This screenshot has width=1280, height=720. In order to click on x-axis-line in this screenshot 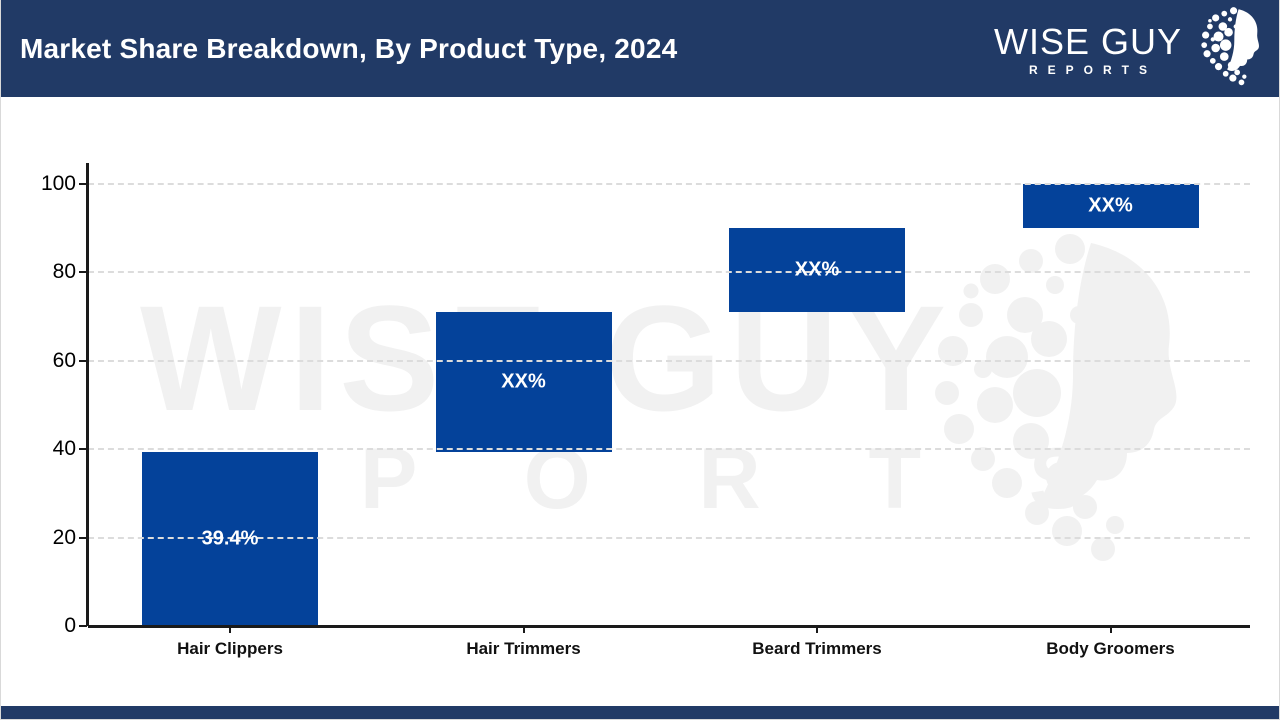, I will do `click(669, 626)`.